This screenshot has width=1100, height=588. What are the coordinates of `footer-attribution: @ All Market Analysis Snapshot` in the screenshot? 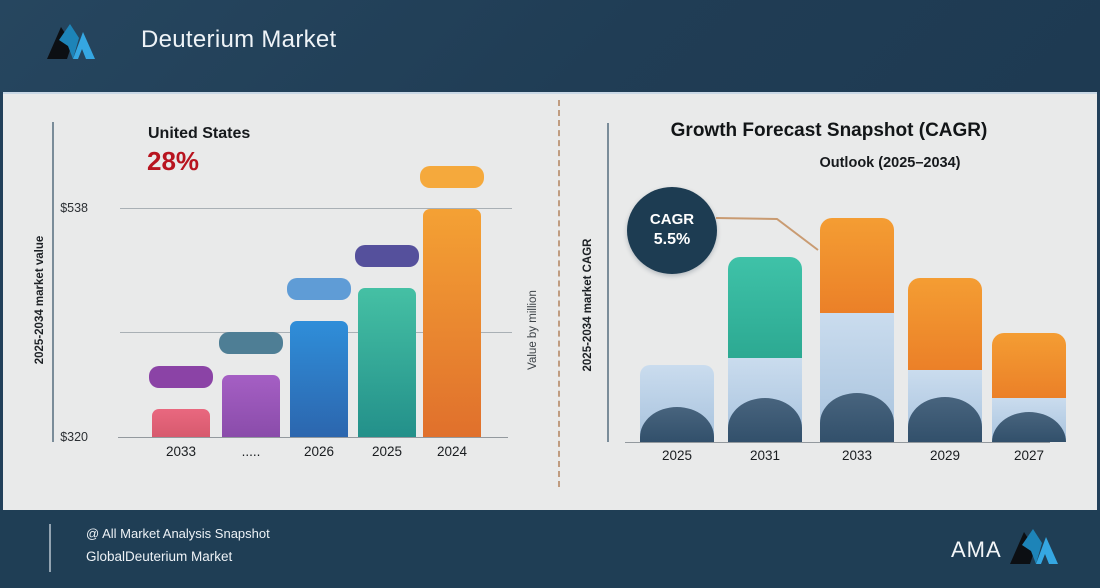 It's located at (178, 533).